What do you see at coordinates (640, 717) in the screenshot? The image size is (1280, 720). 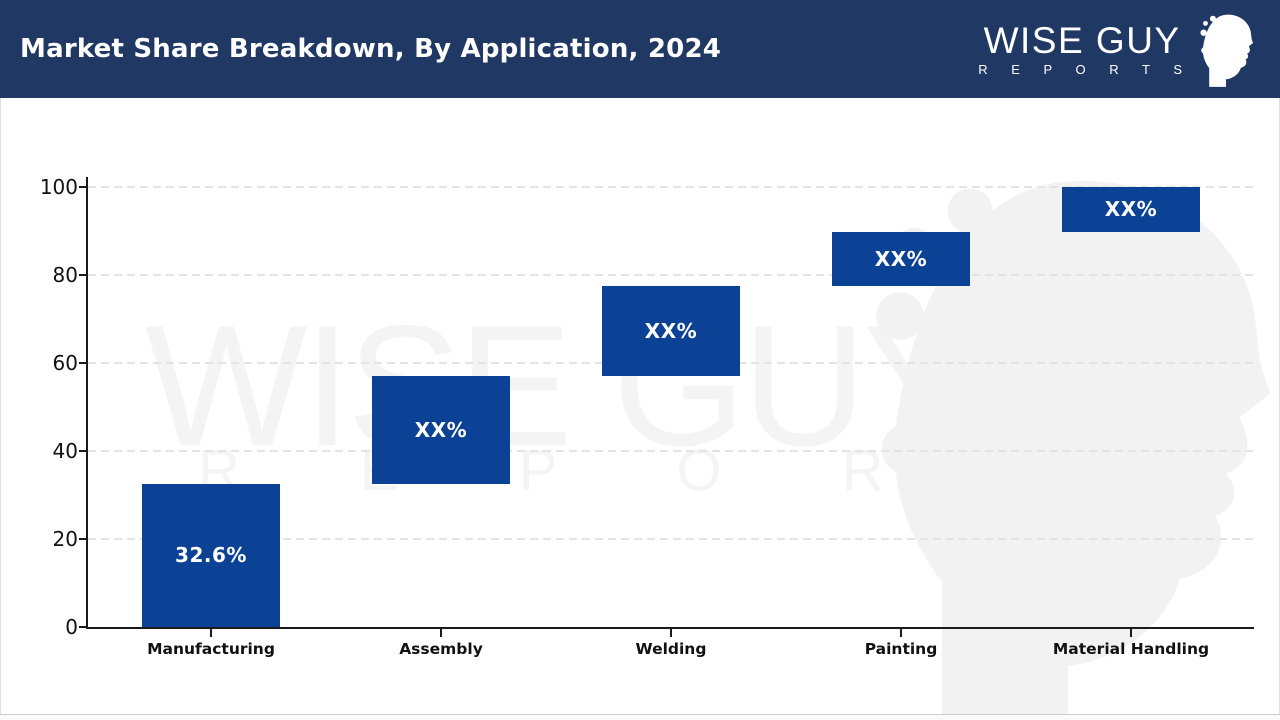 I see `footer-strip` at bounding box center [640, 717].